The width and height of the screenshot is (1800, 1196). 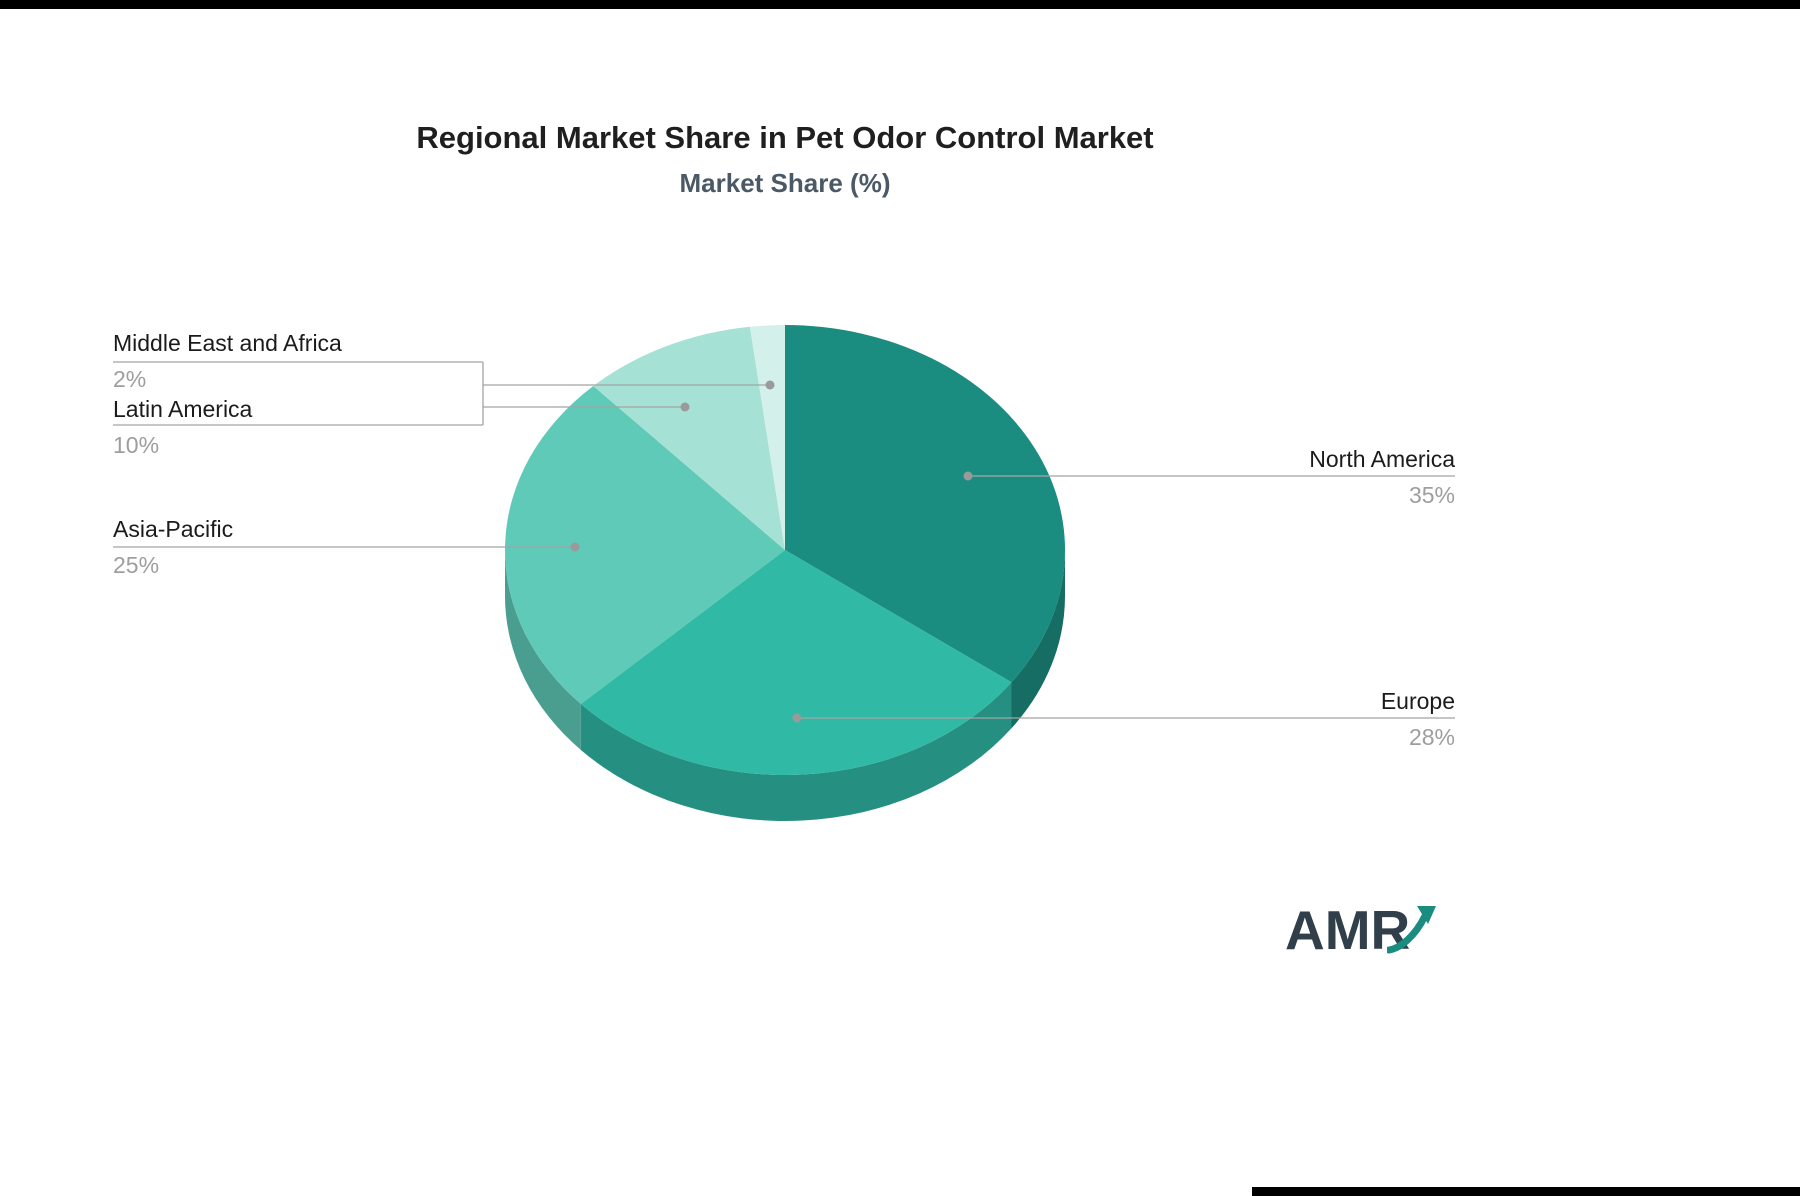 What do you see at coordinates (575, 547) in the screenshot?
I see `leader-dot-asia-pacific` at bounding box center [575, 547].